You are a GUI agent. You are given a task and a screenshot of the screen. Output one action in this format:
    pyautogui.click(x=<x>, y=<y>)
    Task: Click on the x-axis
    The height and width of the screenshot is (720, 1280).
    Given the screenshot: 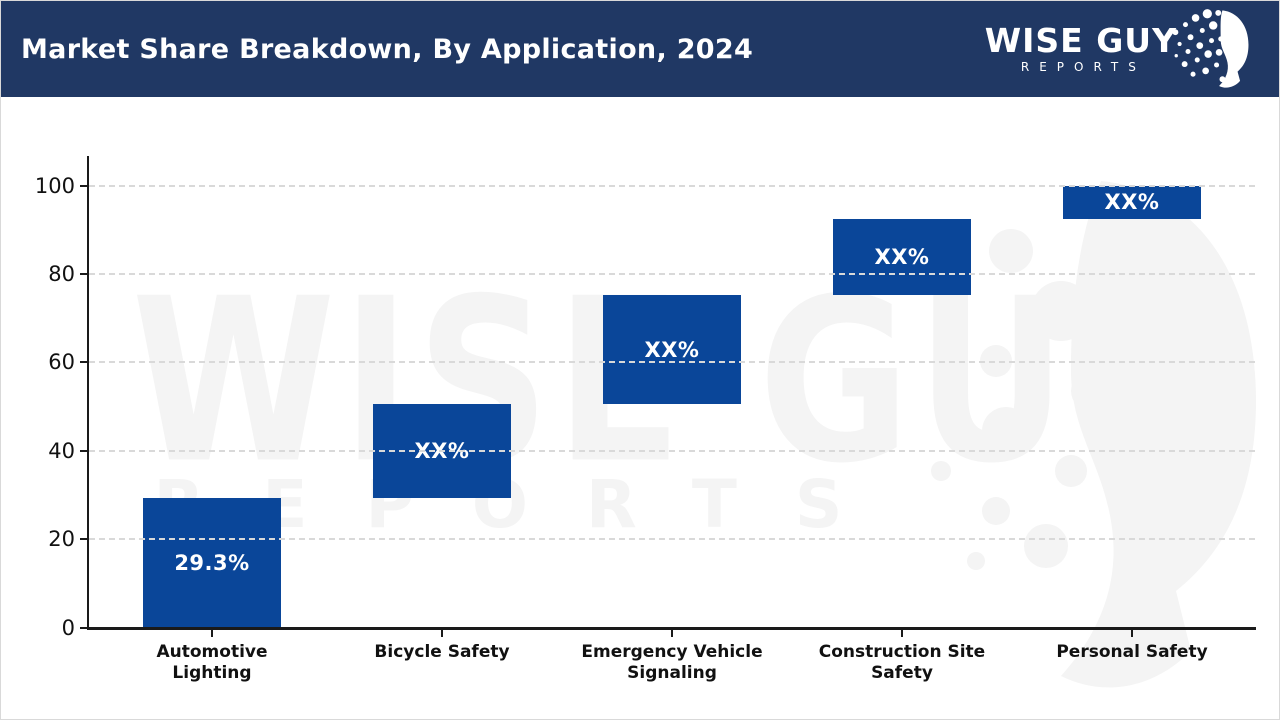 What is the action you would take?
    pyautogui.click(x=671, y=628)
    